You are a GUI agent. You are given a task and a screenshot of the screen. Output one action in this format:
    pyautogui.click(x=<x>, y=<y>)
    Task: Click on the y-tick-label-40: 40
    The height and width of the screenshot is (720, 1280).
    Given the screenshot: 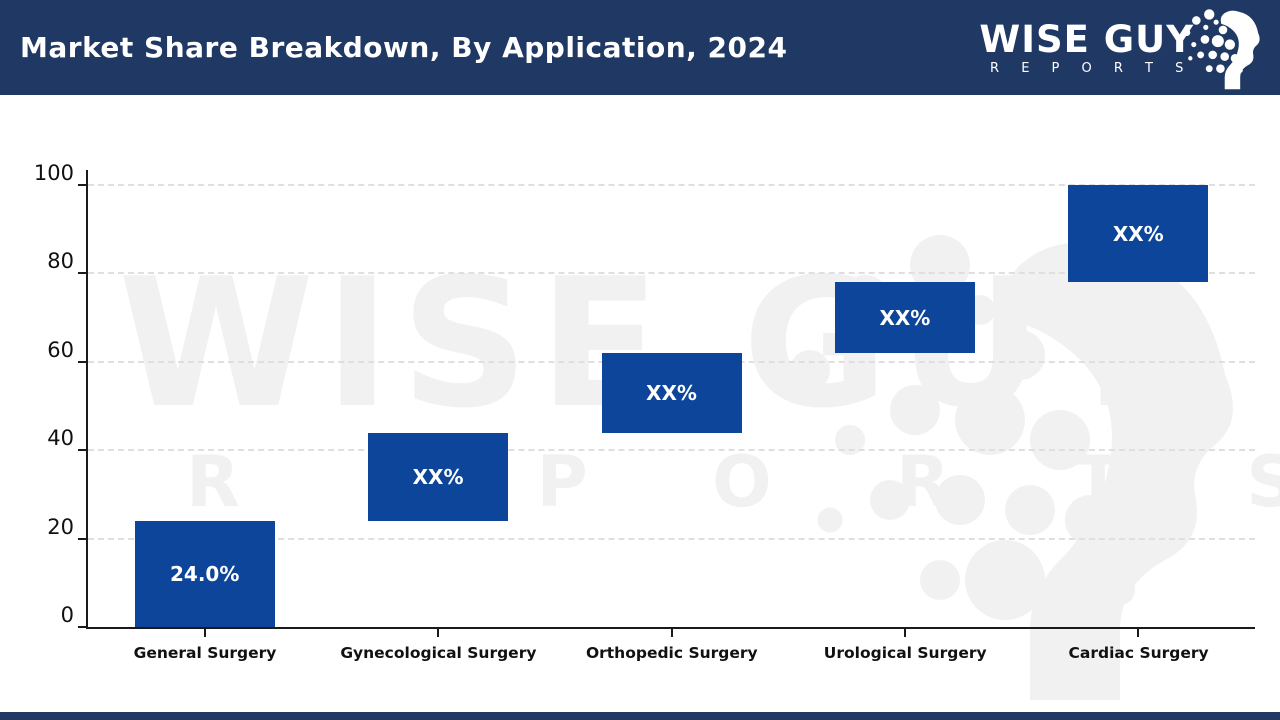 What is the action you would take?
    pyautogui.click(x=60, y=438)
    